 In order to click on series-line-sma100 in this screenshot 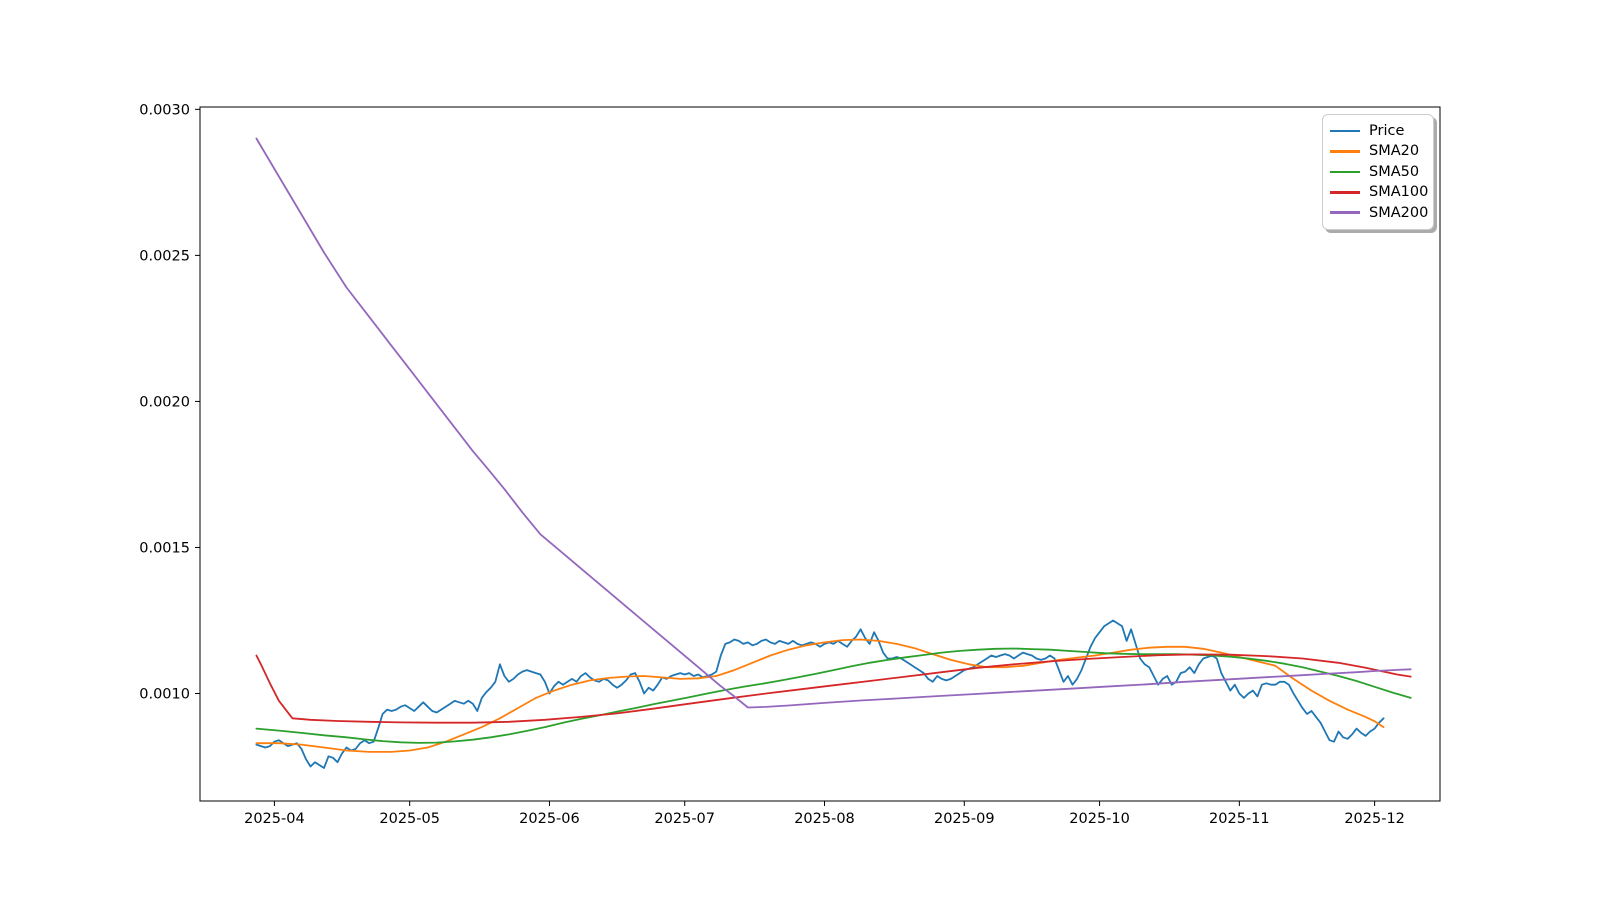, I will do `click(833, 688)`.